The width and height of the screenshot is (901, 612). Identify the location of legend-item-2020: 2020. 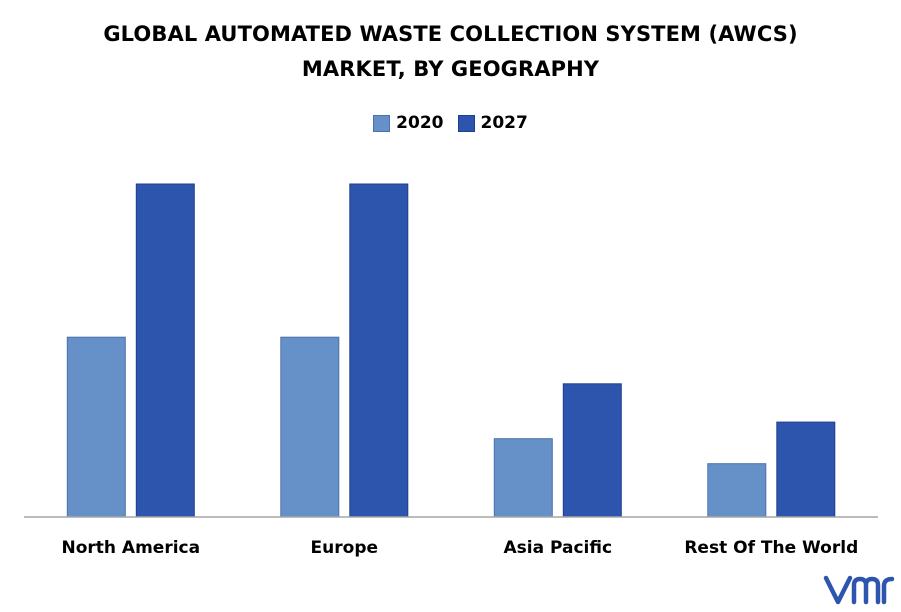
(408, 123).